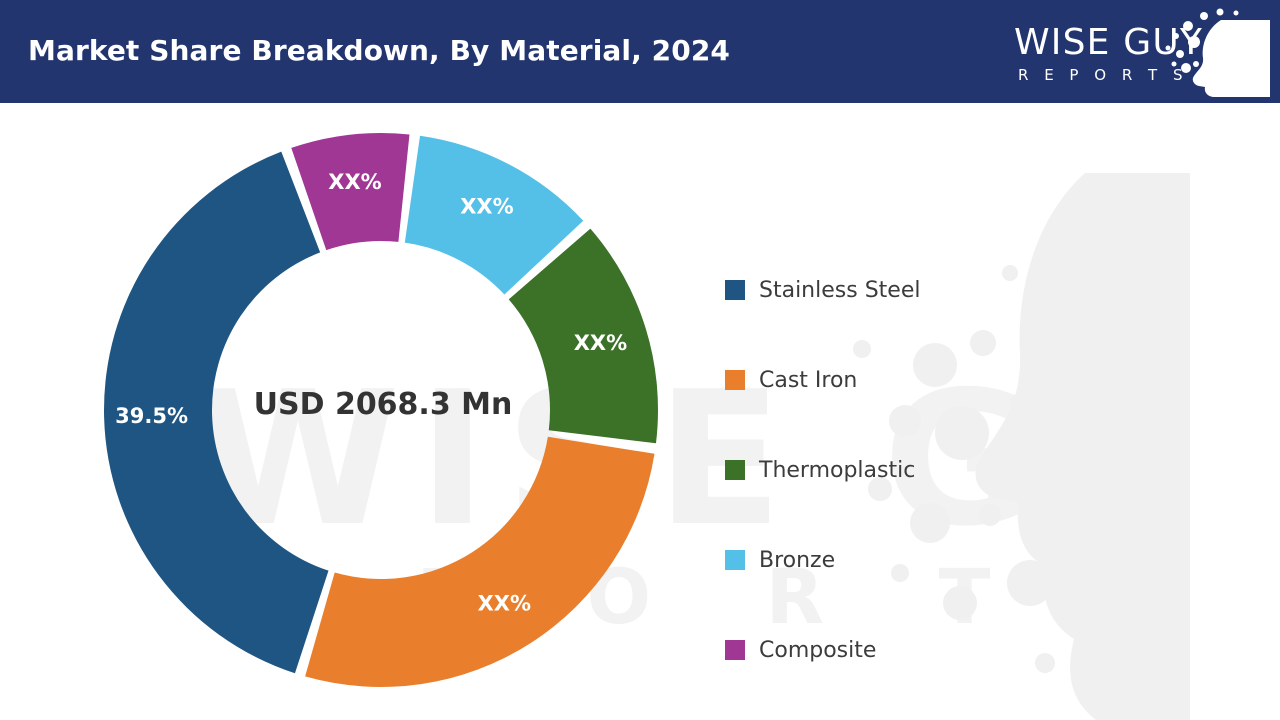  I want to click on legend-item-label: Composite, so click(818, 650).